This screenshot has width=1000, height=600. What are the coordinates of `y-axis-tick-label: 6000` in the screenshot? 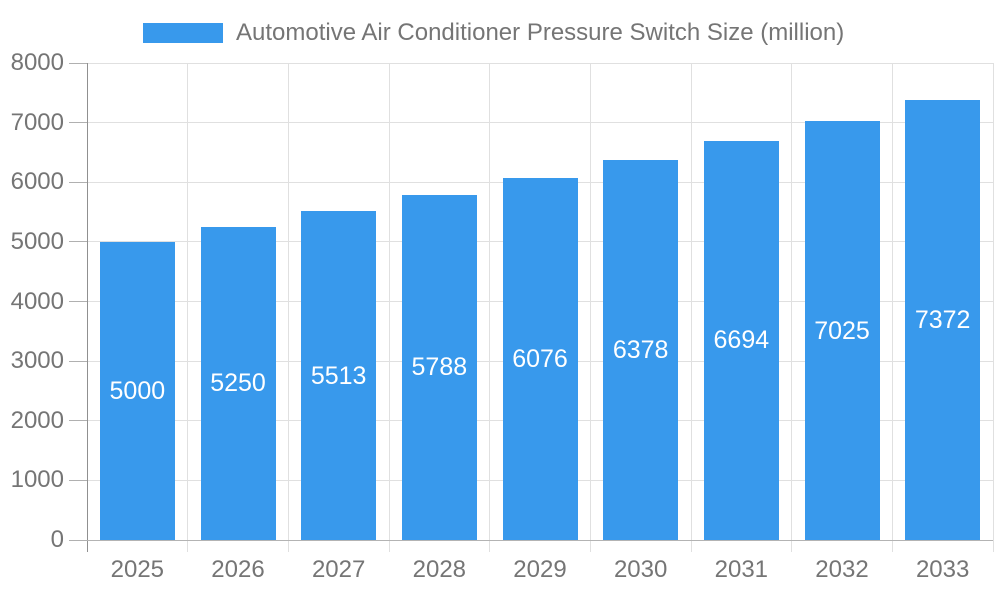 It's located at (37, 182).